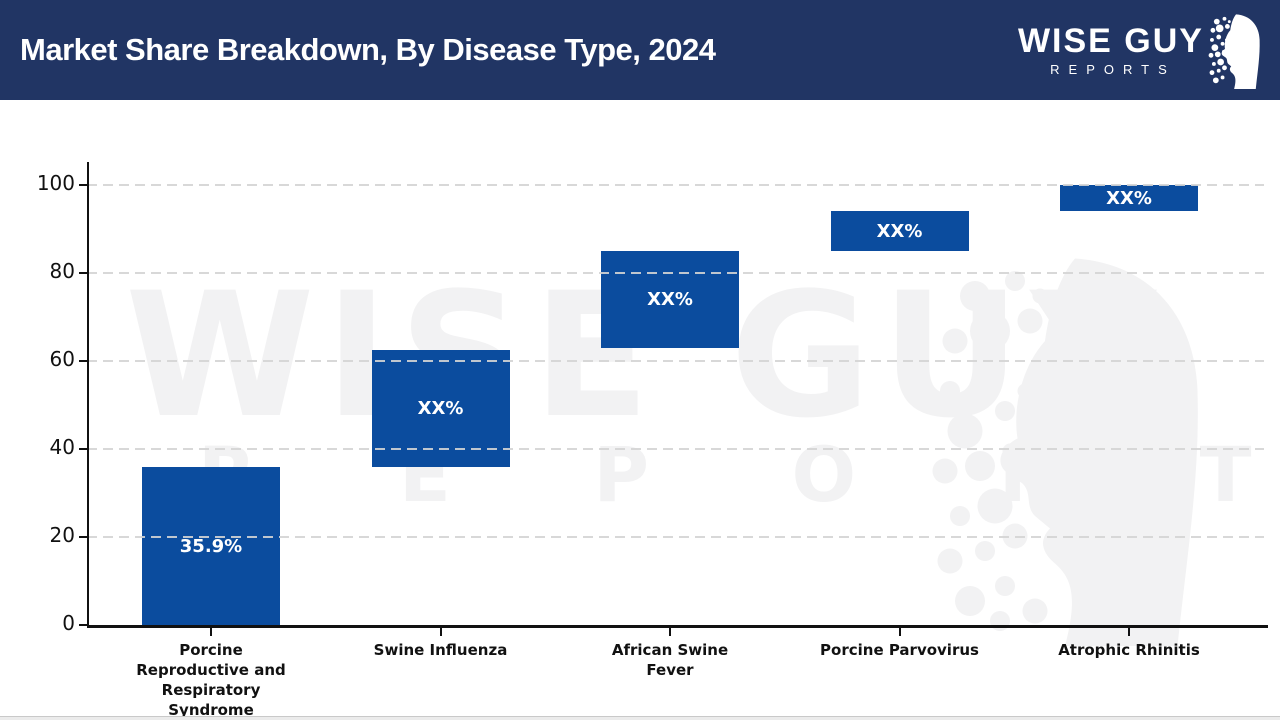 This screenshot has width=1280, height=720. Describe the element at coordinates (211, 670) in the screenshot. I see `category-label-line: Reproductive and` at that location.